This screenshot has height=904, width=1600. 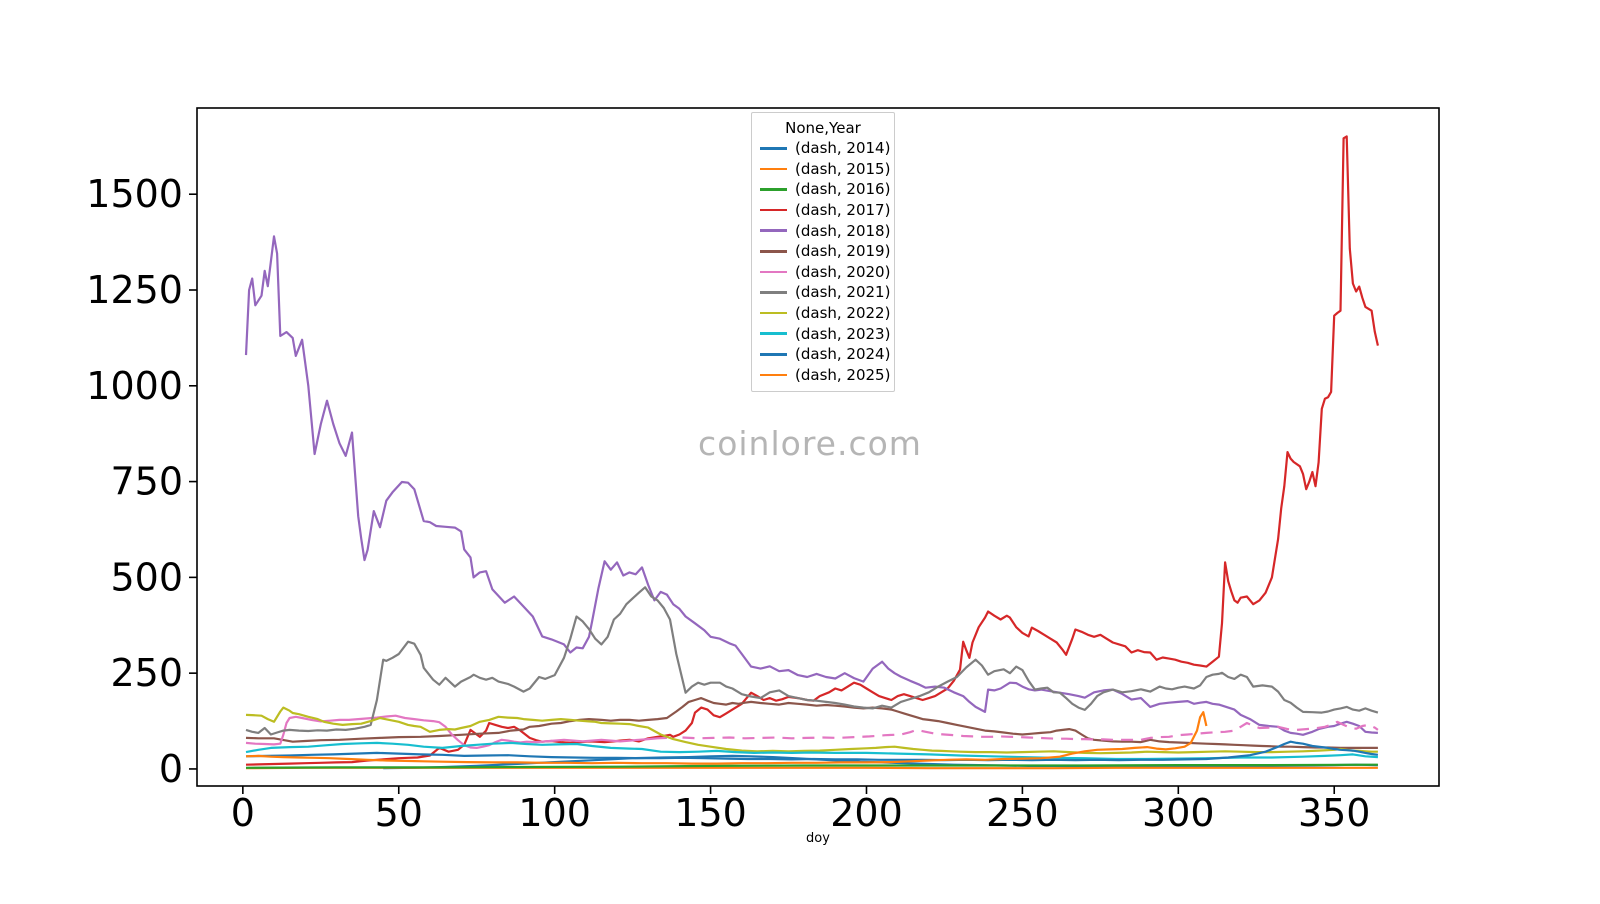 I want to click on legend-item: (dash, 2015), so click(x=823, y=169).